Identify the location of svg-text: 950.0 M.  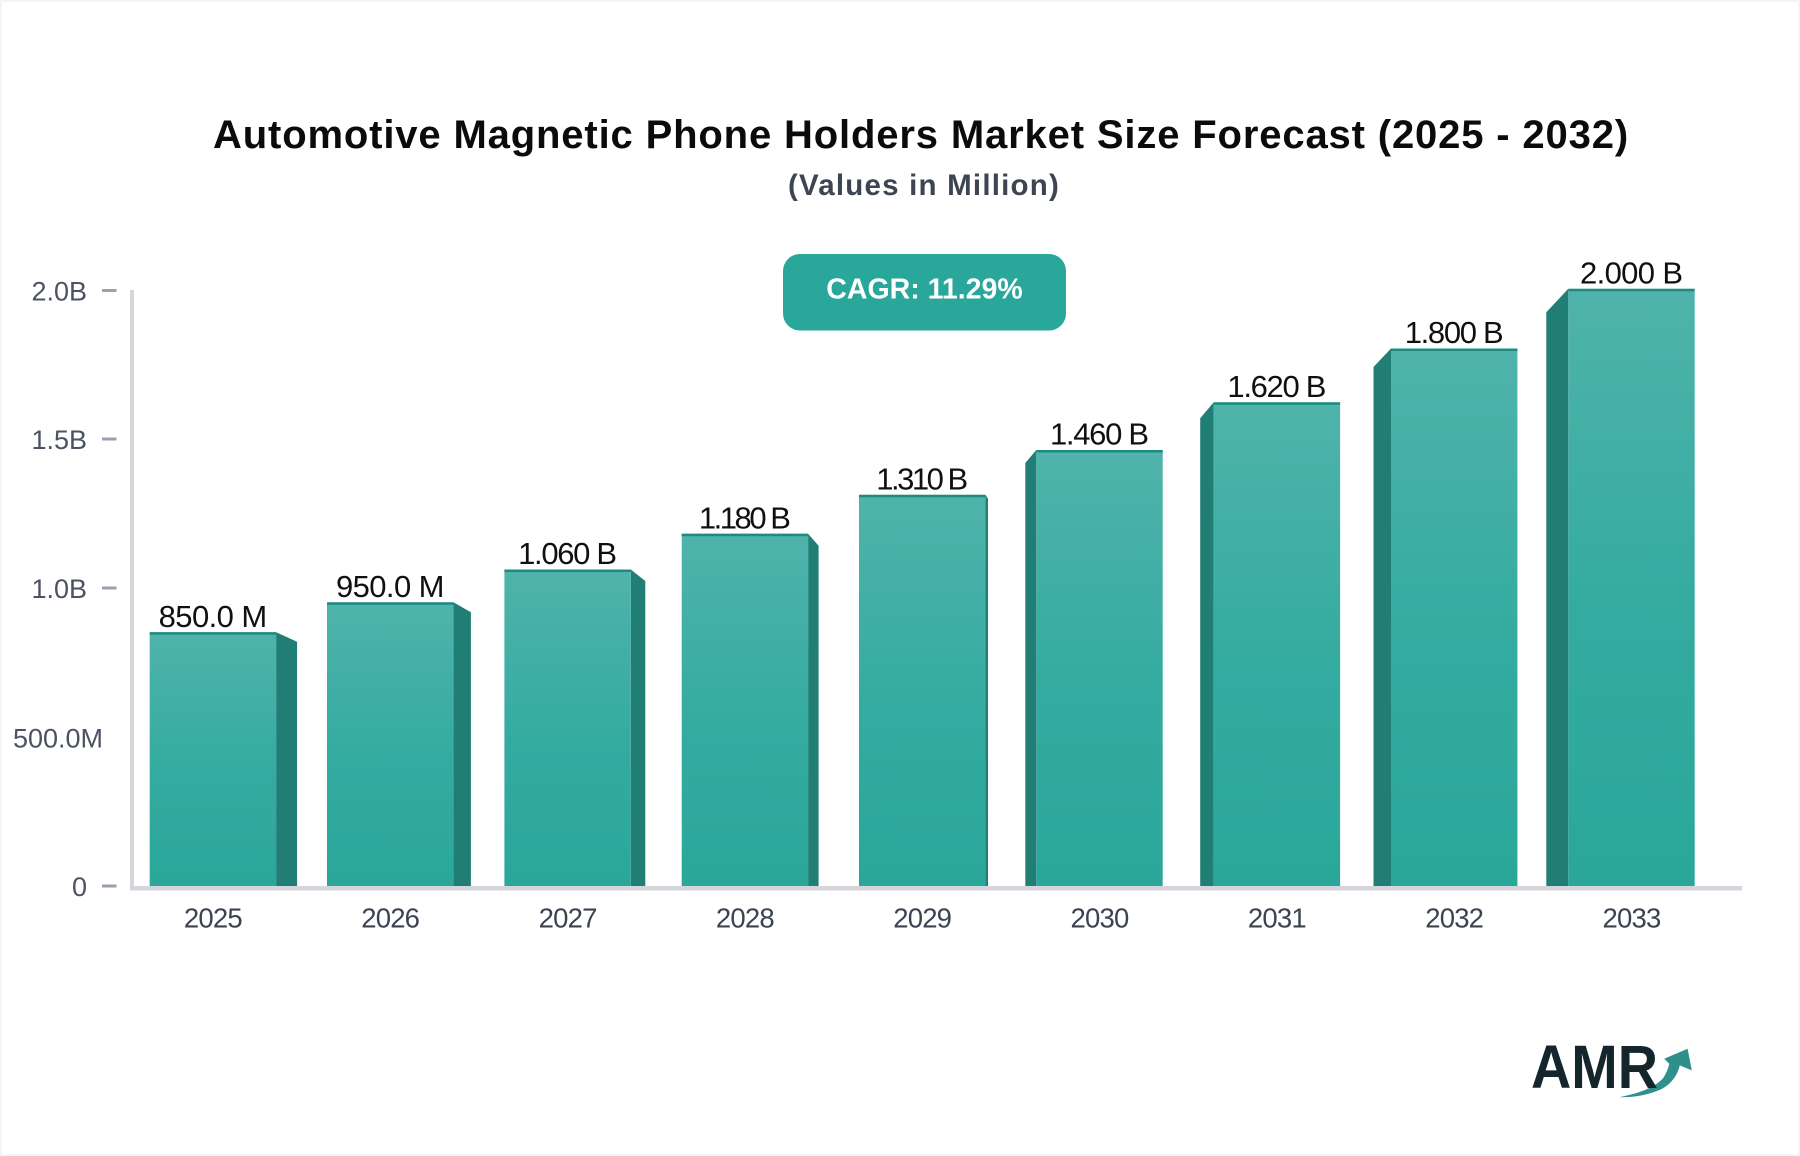
(390, 586).